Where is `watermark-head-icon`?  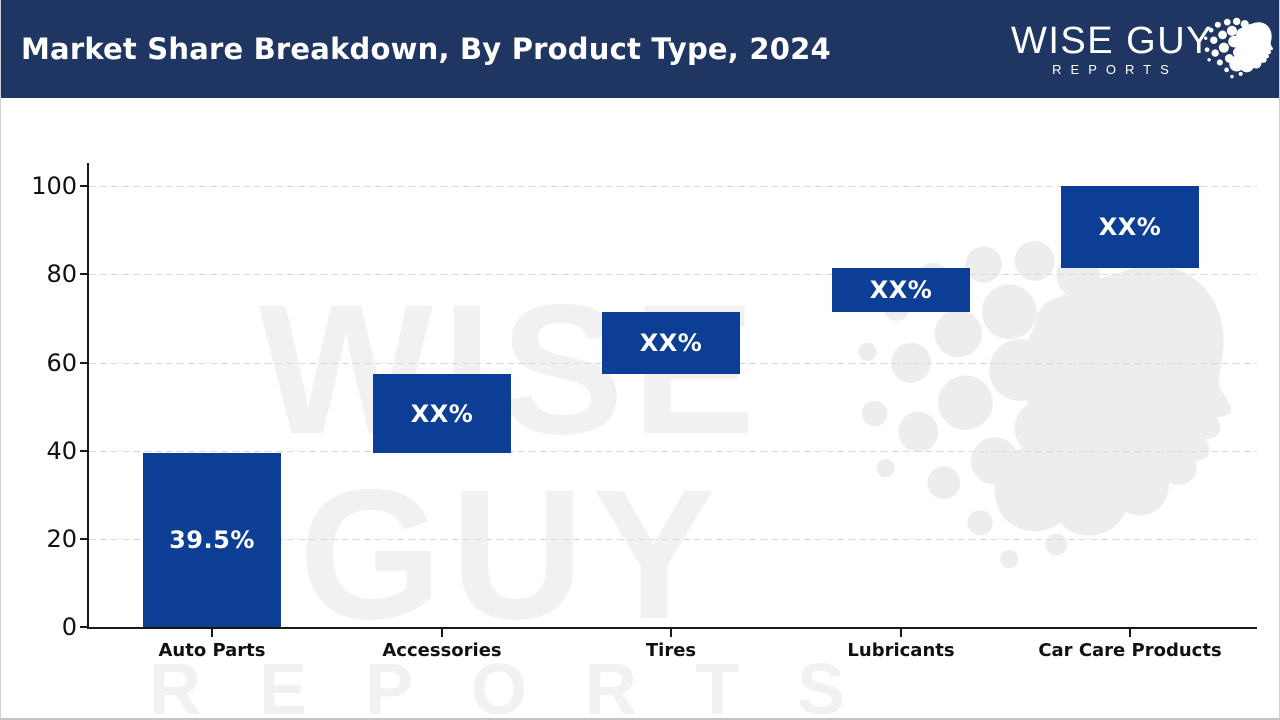 watermark-head-icon is located at coordinates (1044, 404).